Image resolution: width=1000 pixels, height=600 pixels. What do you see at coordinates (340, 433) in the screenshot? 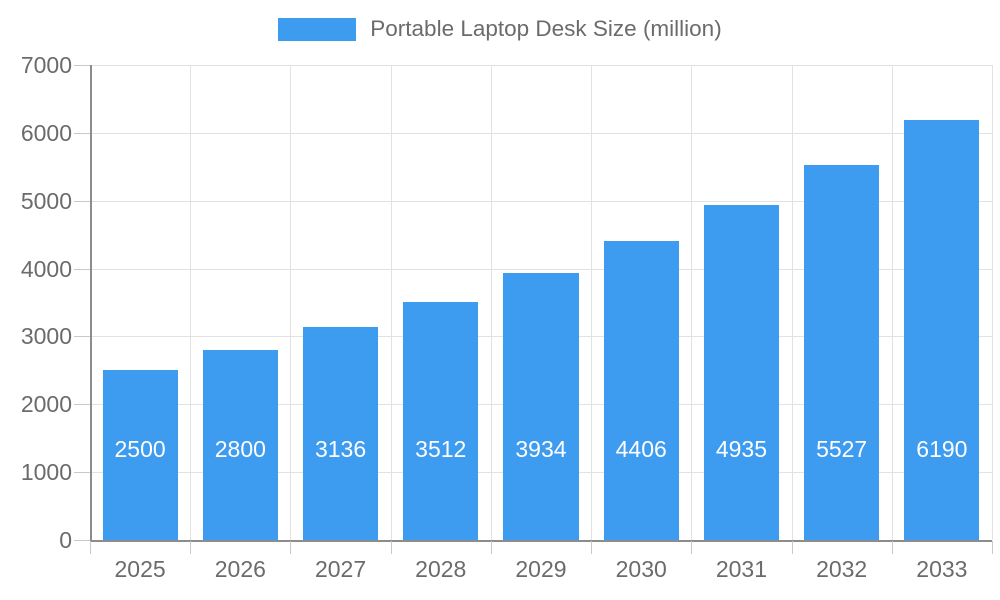
I see `bar: 3136` at bounding box center [340, 433].